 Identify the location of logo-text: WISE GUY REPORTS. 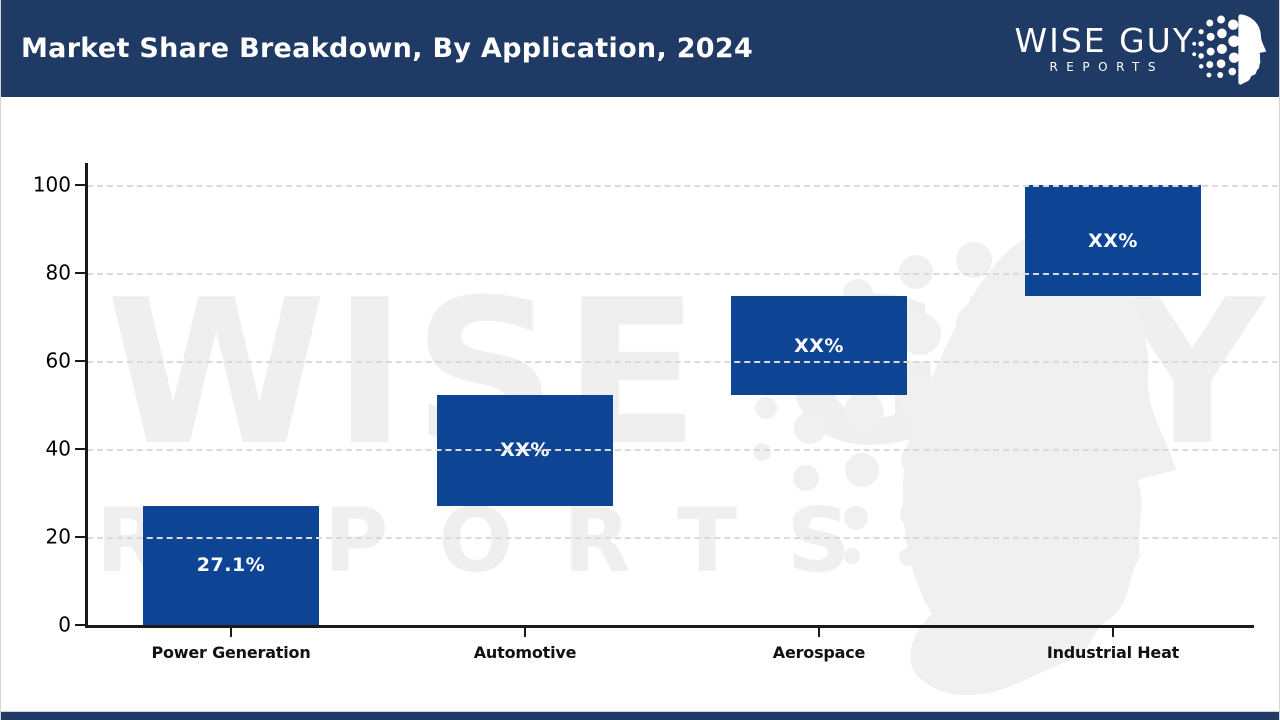
(1104, 47).